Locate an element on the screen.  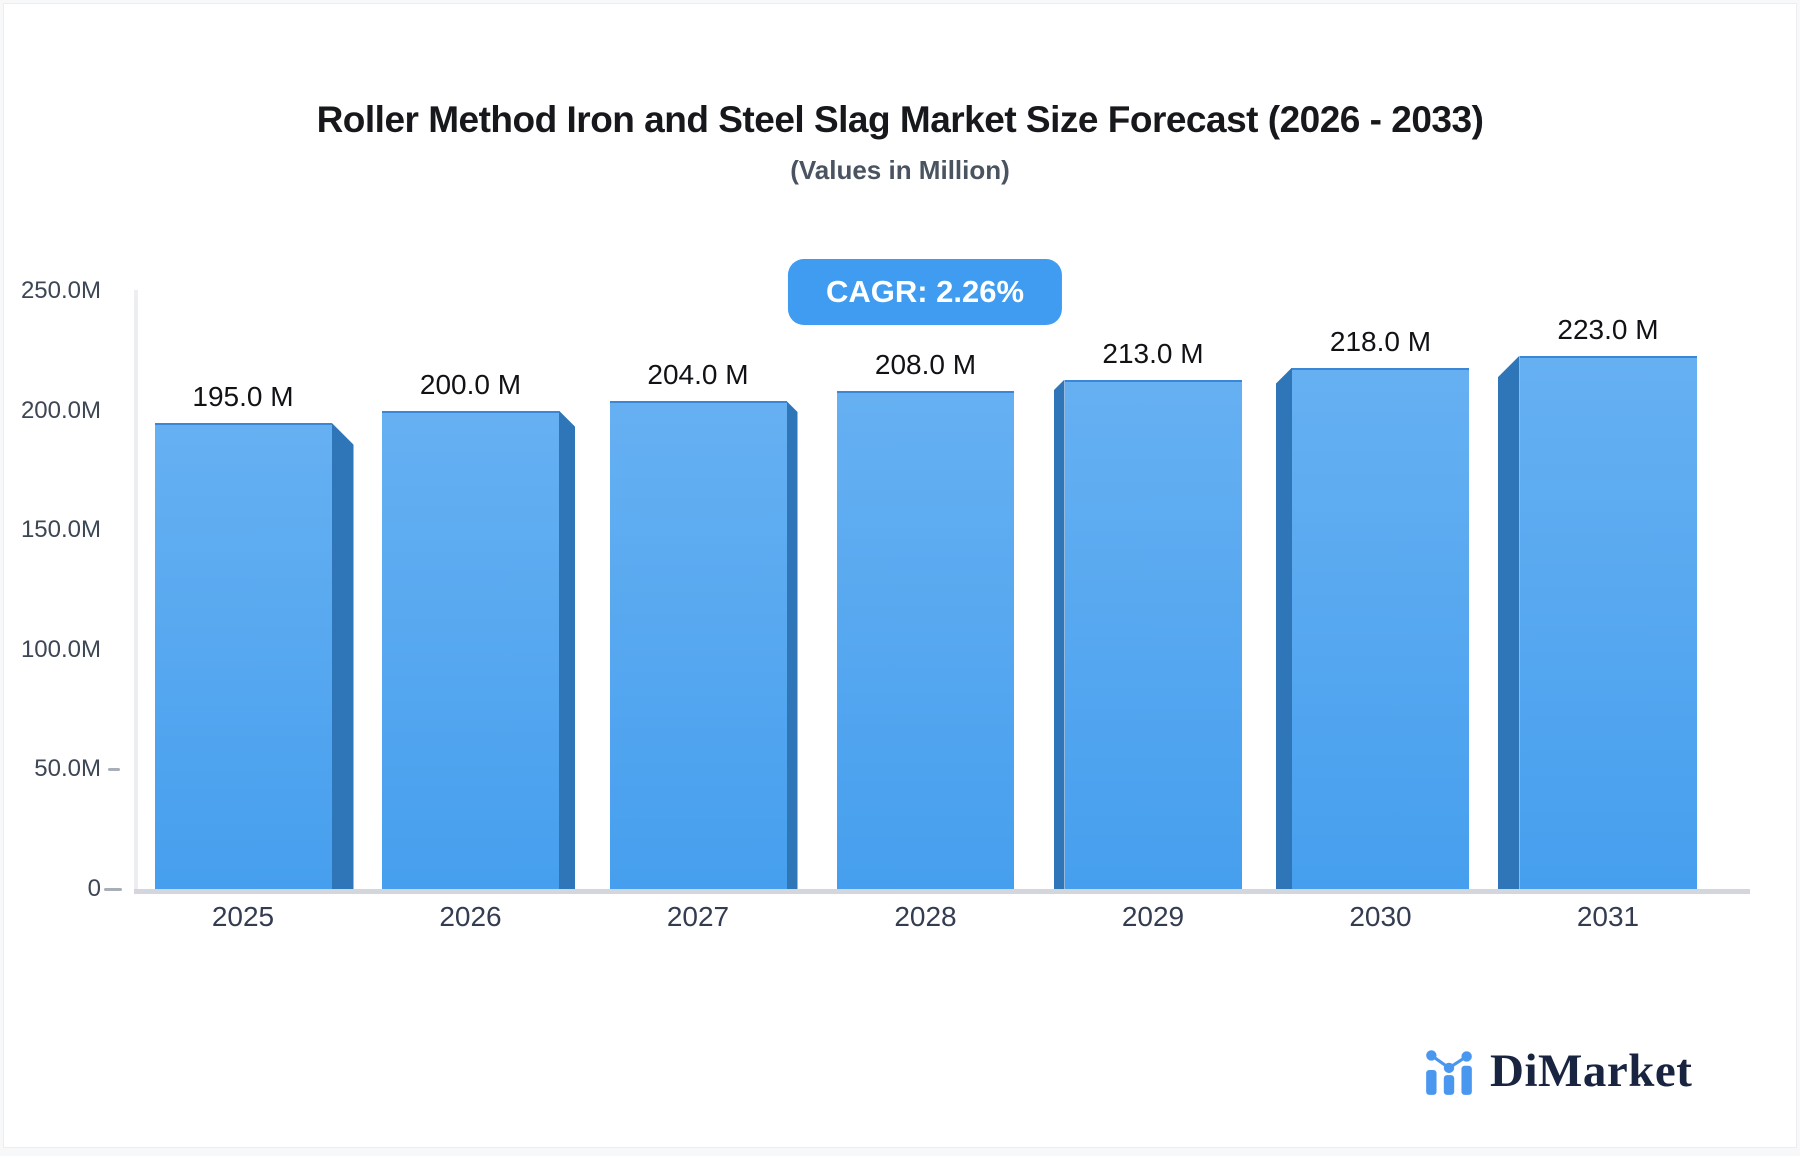
x-axis-label-2031: 2031 is located at coordinates (1608, 916).